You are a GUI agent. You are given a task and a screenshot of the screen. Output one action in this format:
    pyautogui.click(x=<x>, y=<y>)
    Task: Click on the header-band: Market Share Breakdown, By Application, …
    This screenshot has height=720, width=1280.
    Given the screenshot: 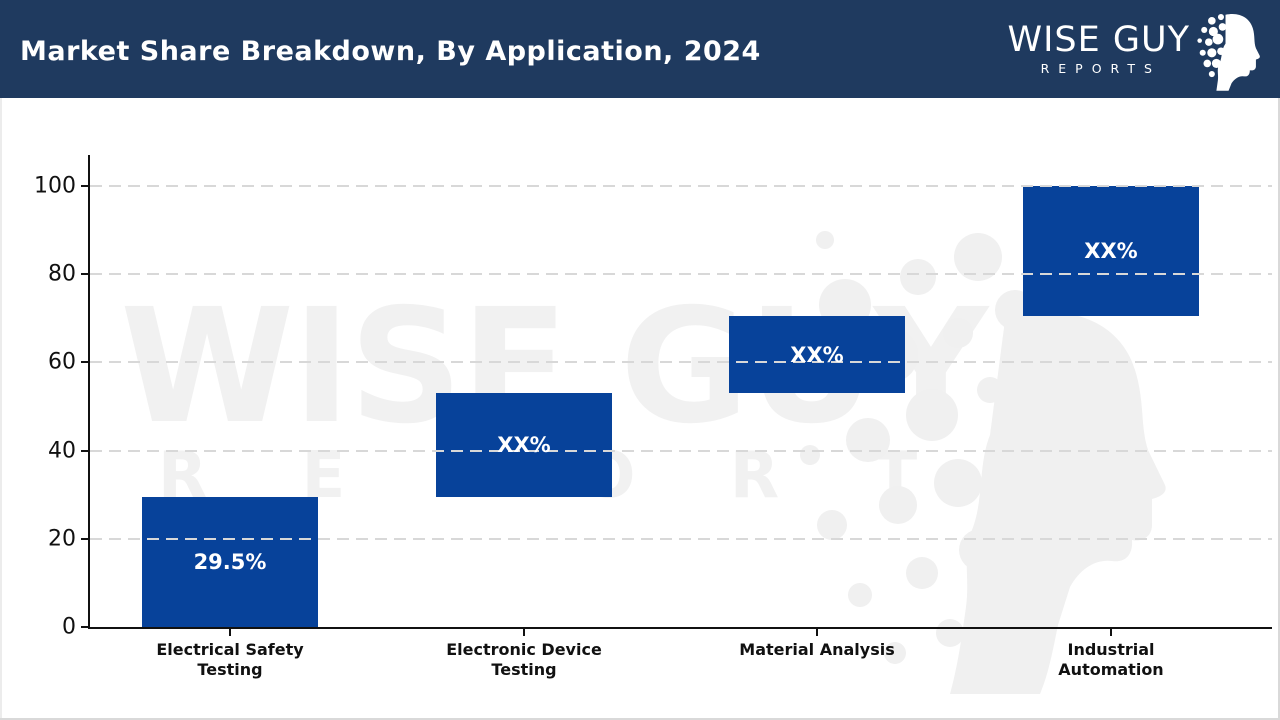 What is the action you would take?
    pyautogui.click(x=640, y=49)
    